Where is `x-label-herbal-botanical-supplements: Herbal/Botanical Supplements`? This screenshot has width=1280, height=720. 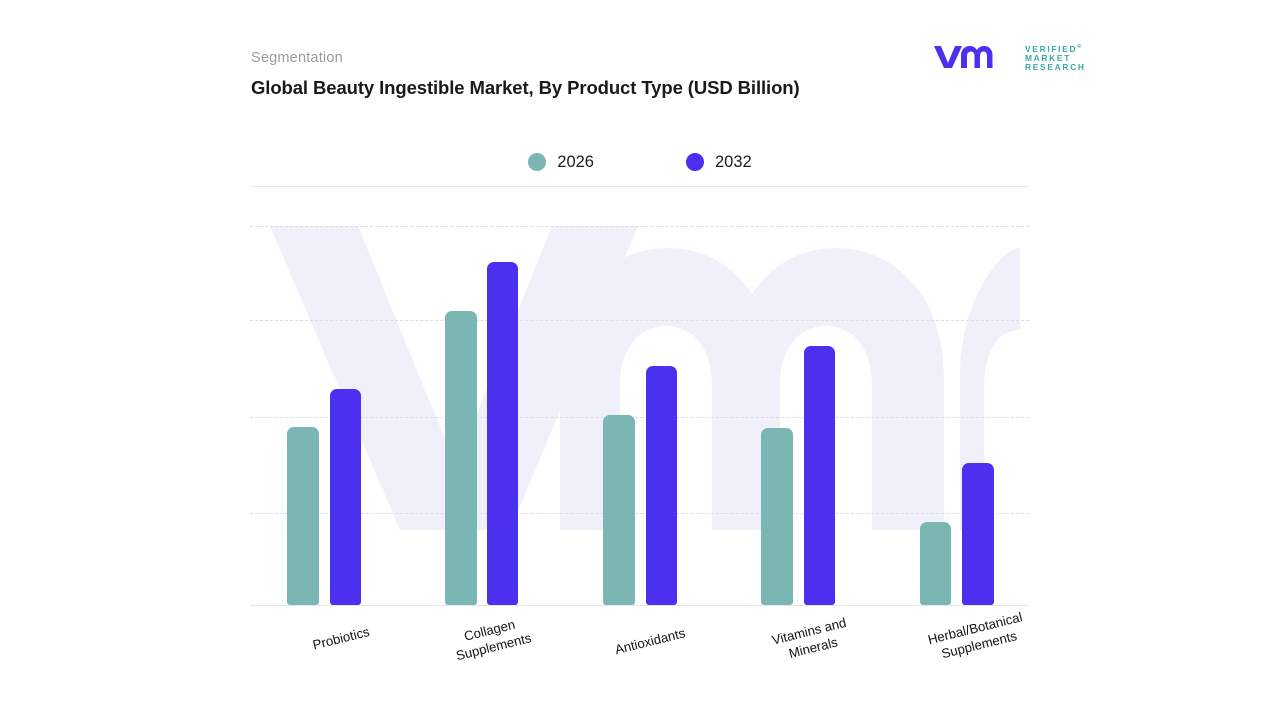
x-label-herbal-botanical-supplements: Herbal/Botanical Supplements is located at coordinates (975, 635).